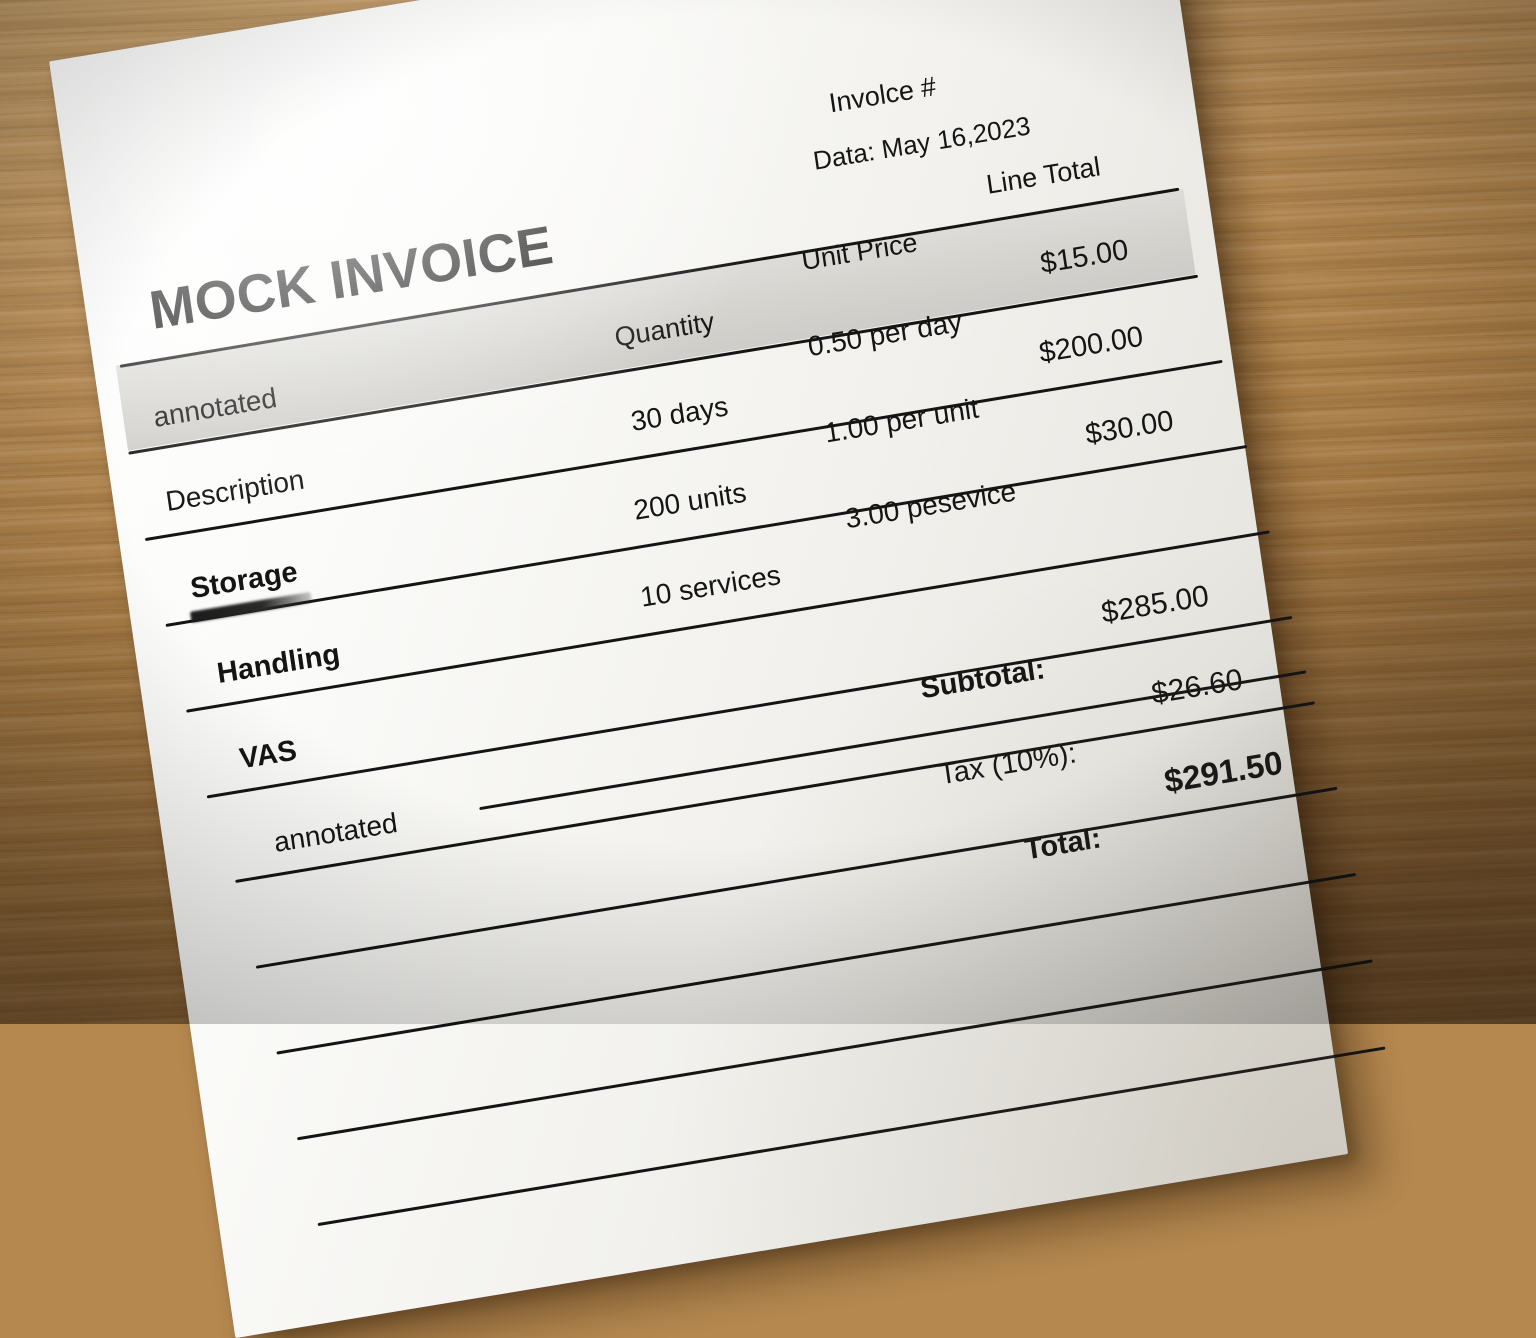  I want to click on cell-quantity-vas: 10 services, so click(710, 586).